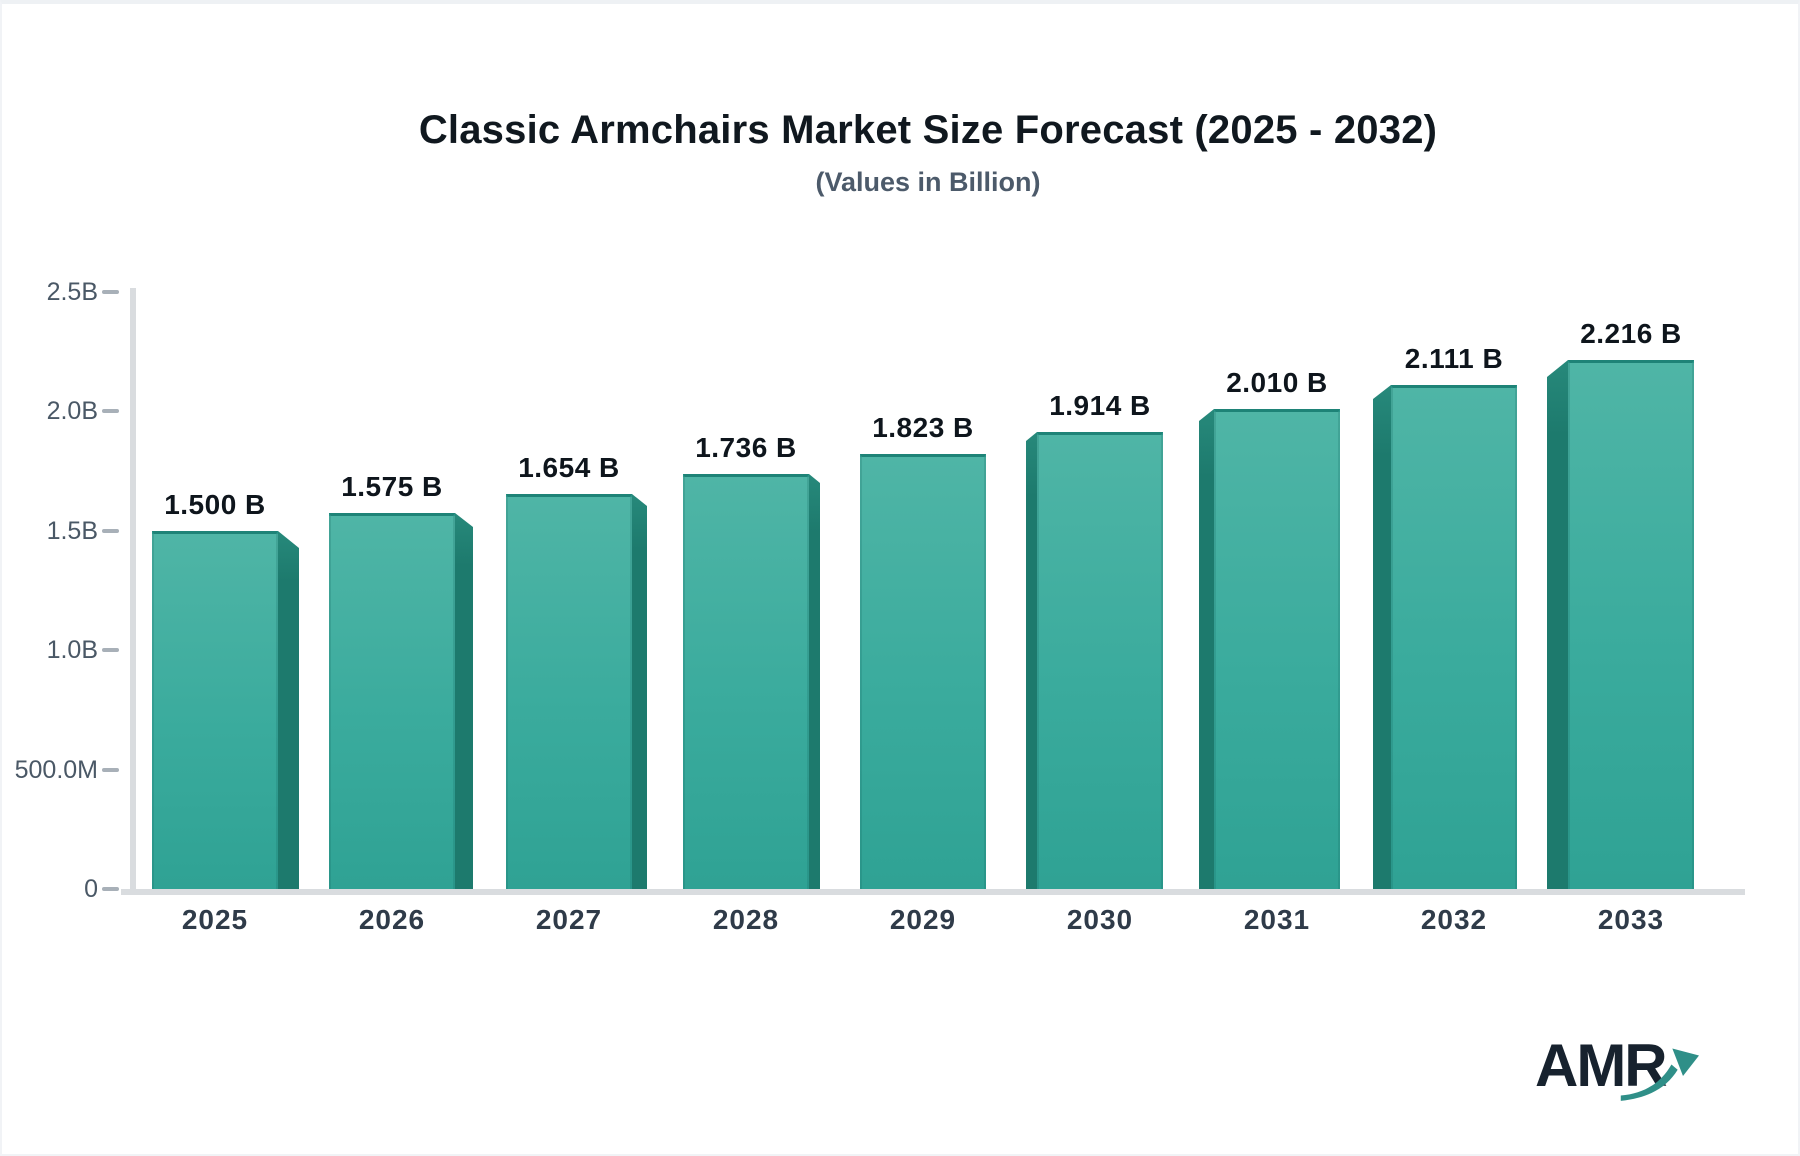 The image size is (1800, 1156). I want to click on bar-2030, so click(1100, 660).